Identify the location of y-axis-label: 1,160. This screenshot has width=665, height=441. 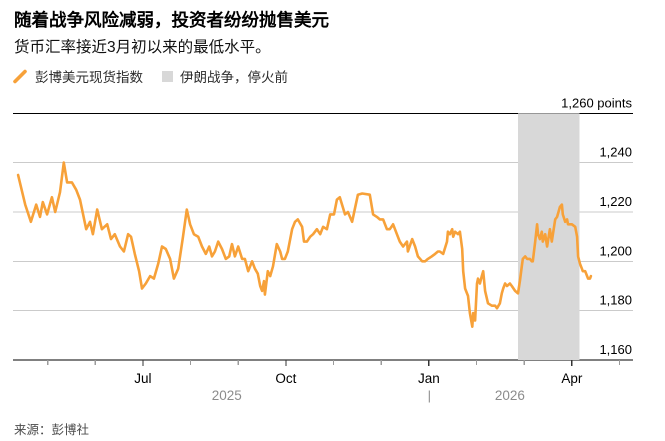
(615, 349).